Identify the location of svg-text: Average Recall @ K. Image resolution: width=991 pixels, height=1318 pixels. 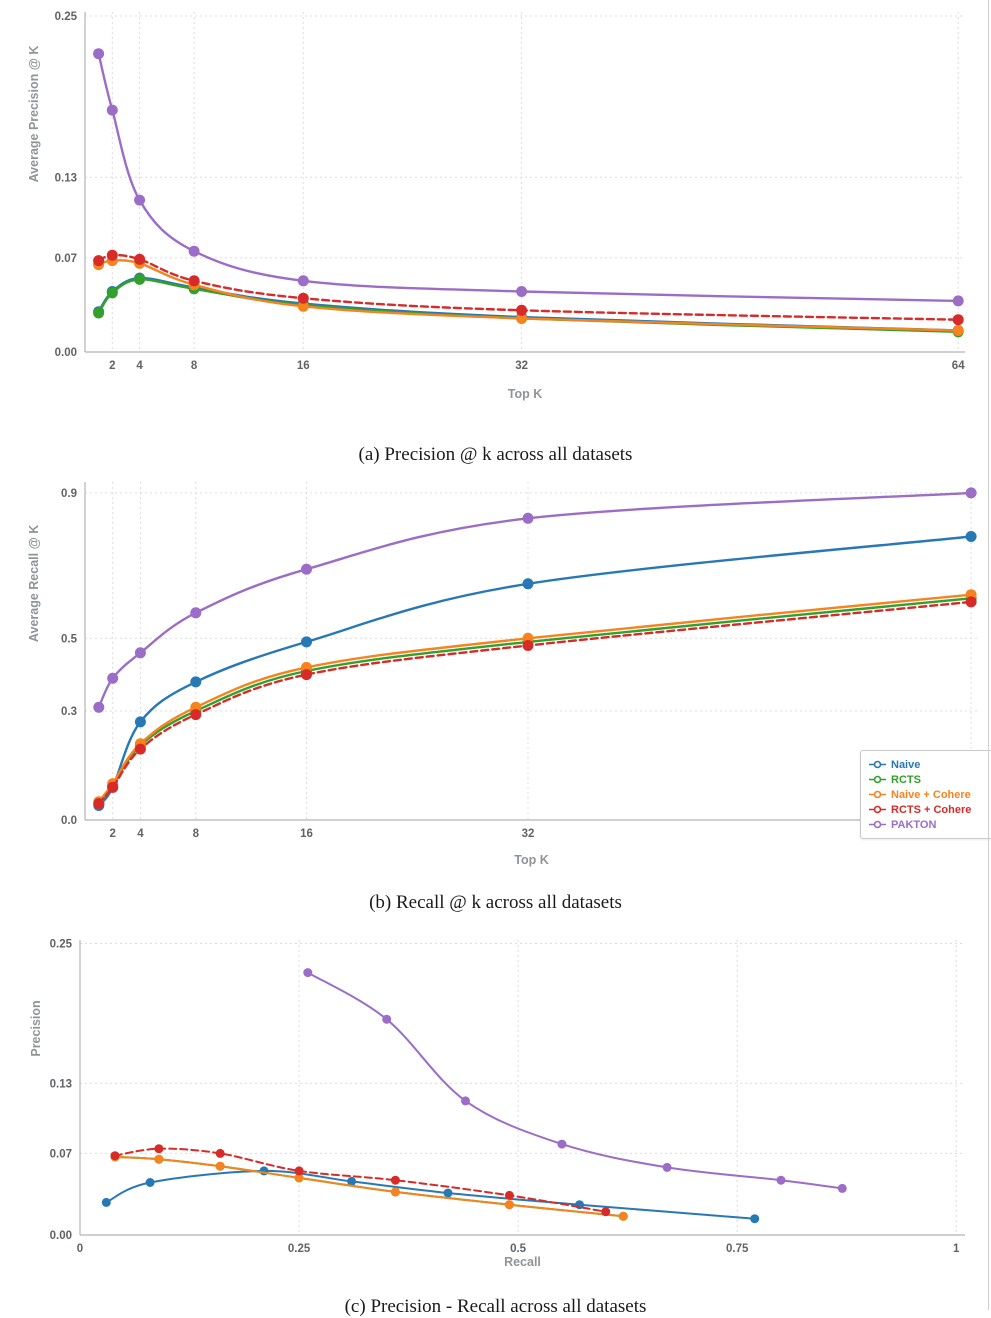
(34, 583).